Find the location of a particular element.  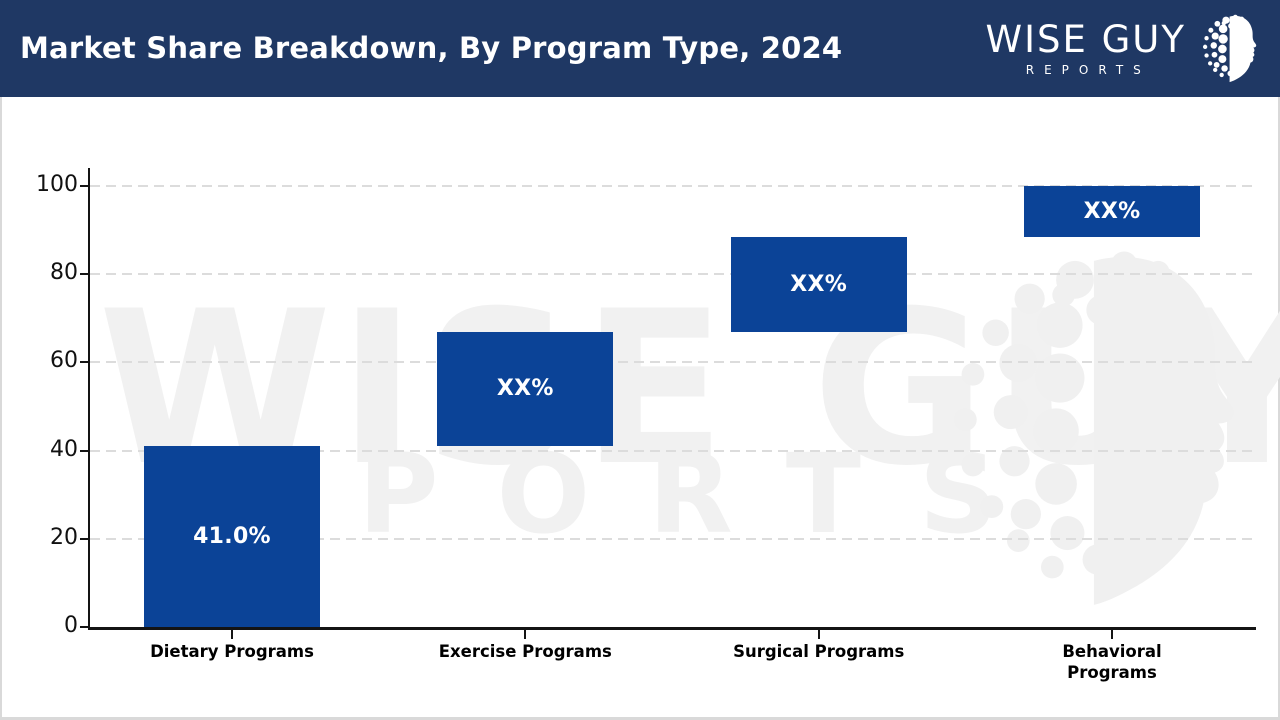

y-axis-tick-label: 20 is located at coordinates (64, 537).